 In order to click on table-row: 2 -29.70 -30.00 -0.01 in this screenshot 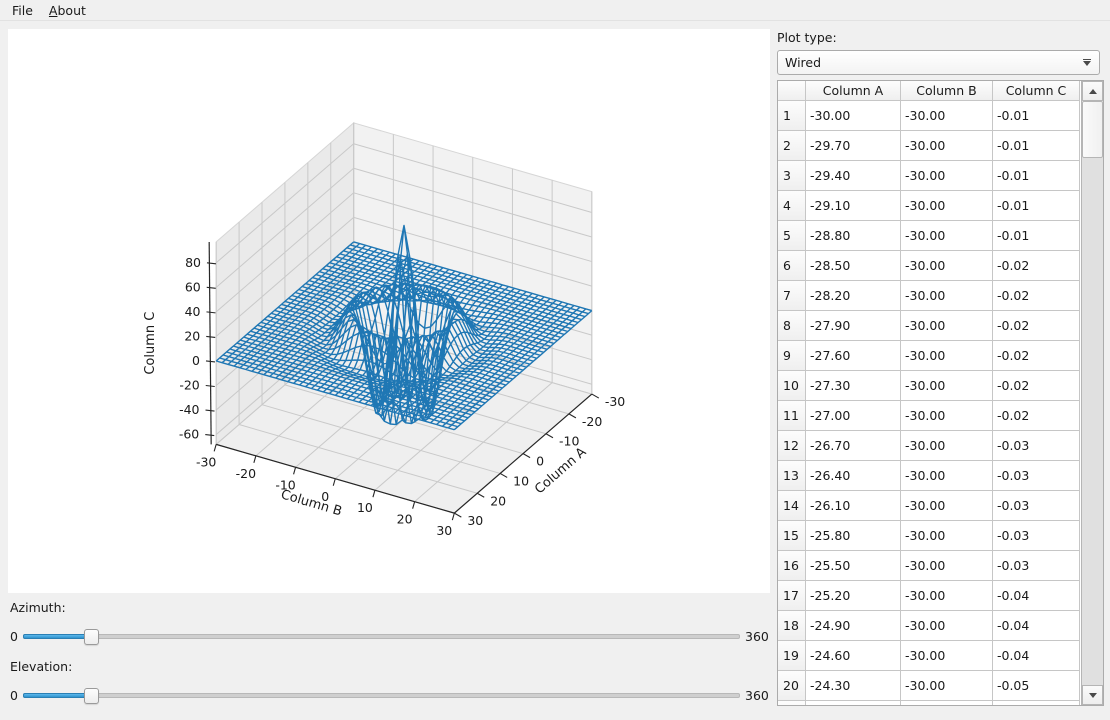, I will do `click(940, 146)`.